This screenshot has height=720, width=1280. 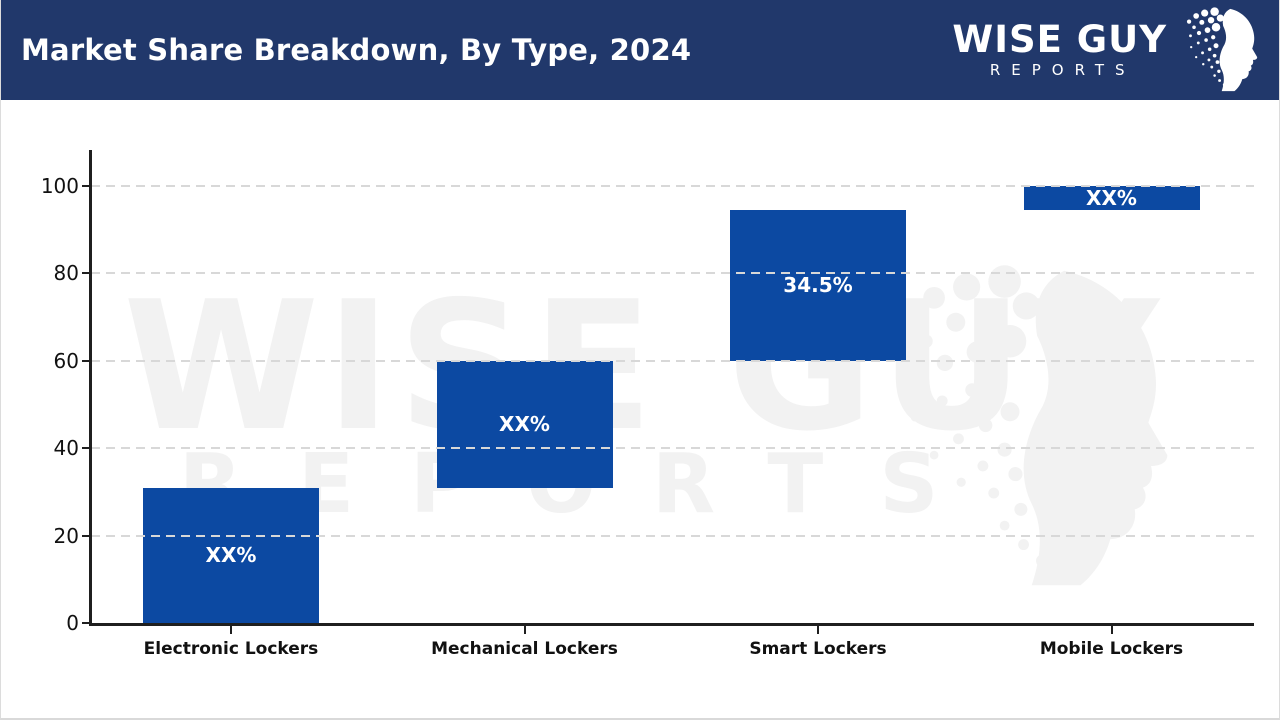 What do you see at coordinates (66, 535) in the screenshot?
I see `y-axis-tick-label: 20` at bounding box center [66, 535].